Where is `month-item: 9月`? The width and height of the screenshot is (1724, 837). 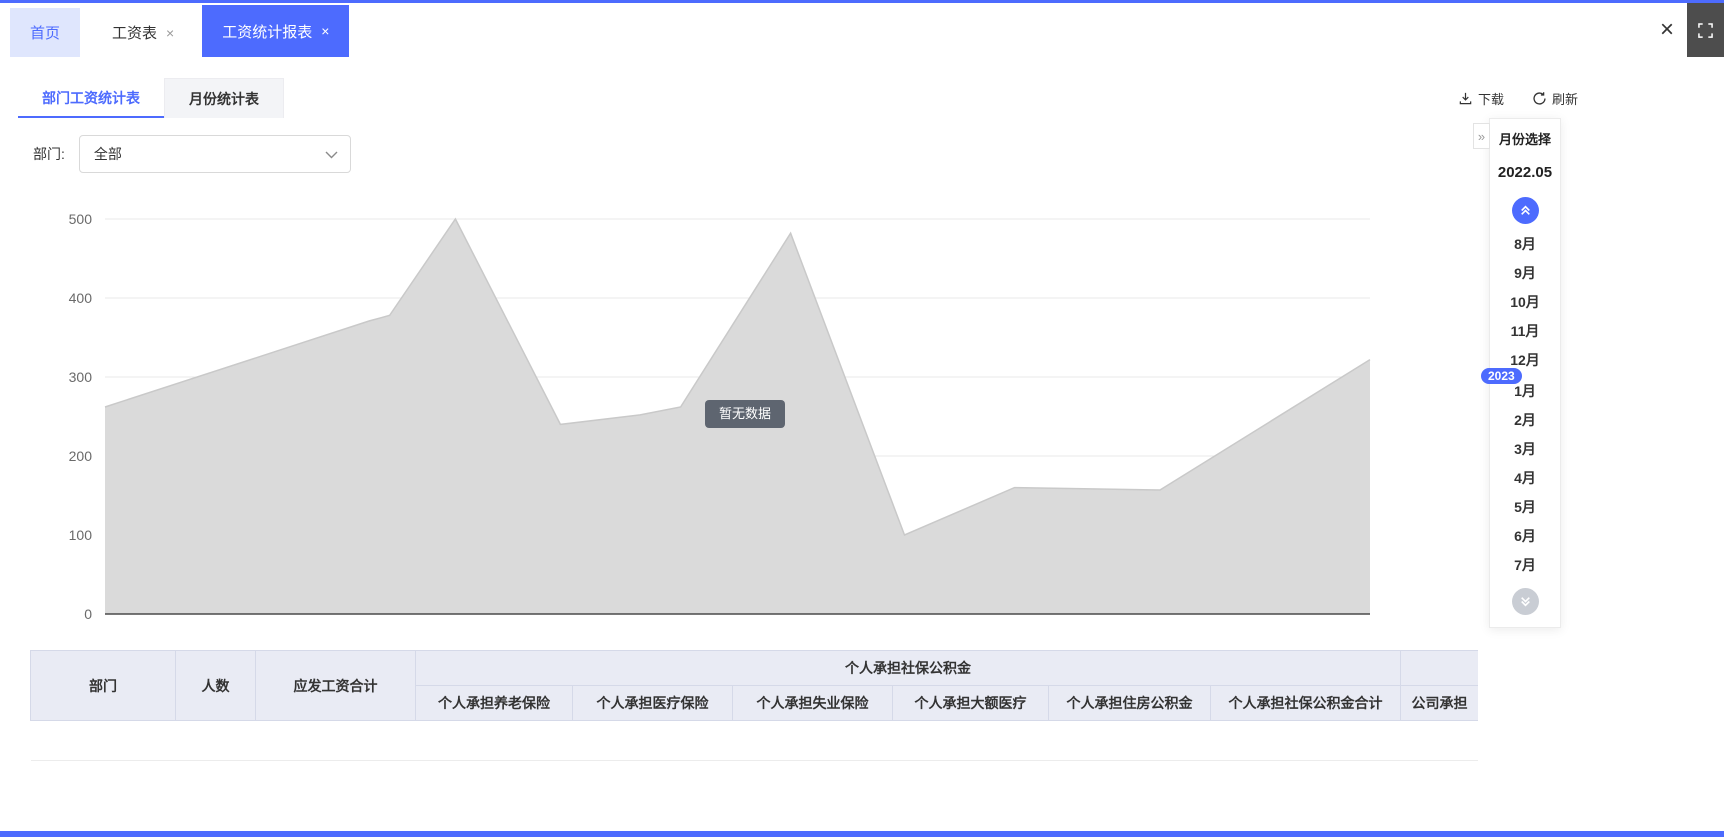
month-item: 9月 is located at coordinates (1525, 273).